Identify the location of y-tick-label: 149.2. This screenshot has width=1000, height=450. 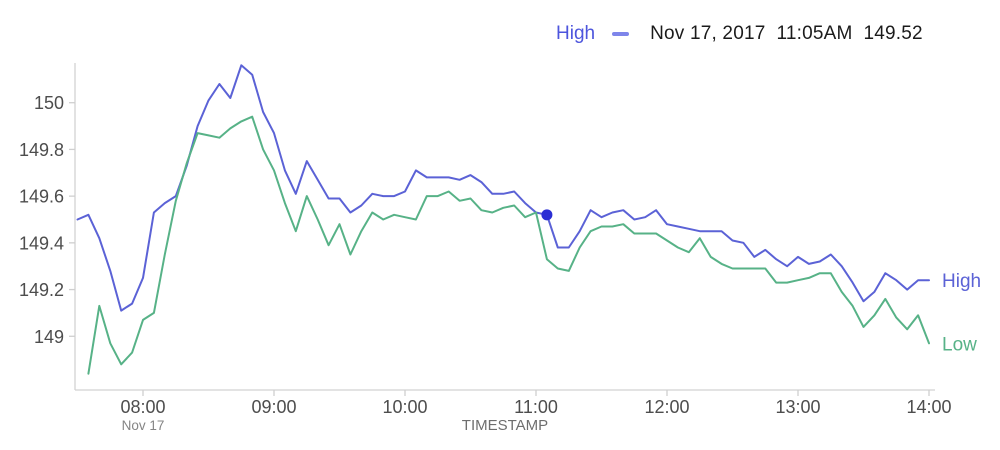
(41, 290).